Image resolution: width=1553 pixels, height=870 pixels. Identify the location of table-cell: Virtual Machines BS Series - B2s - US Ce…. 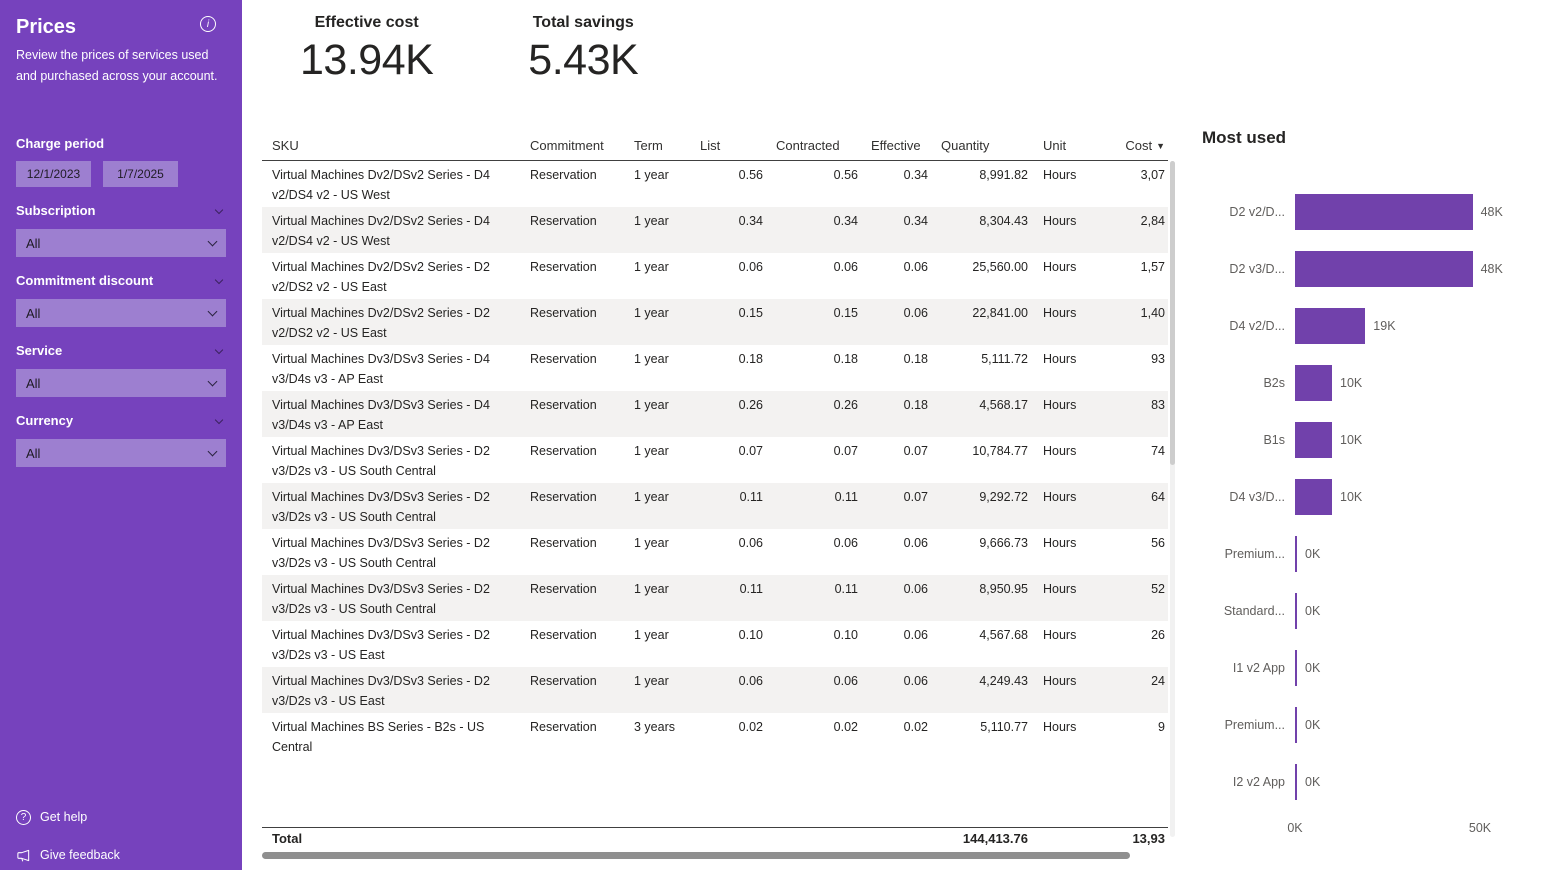
(378, 737).